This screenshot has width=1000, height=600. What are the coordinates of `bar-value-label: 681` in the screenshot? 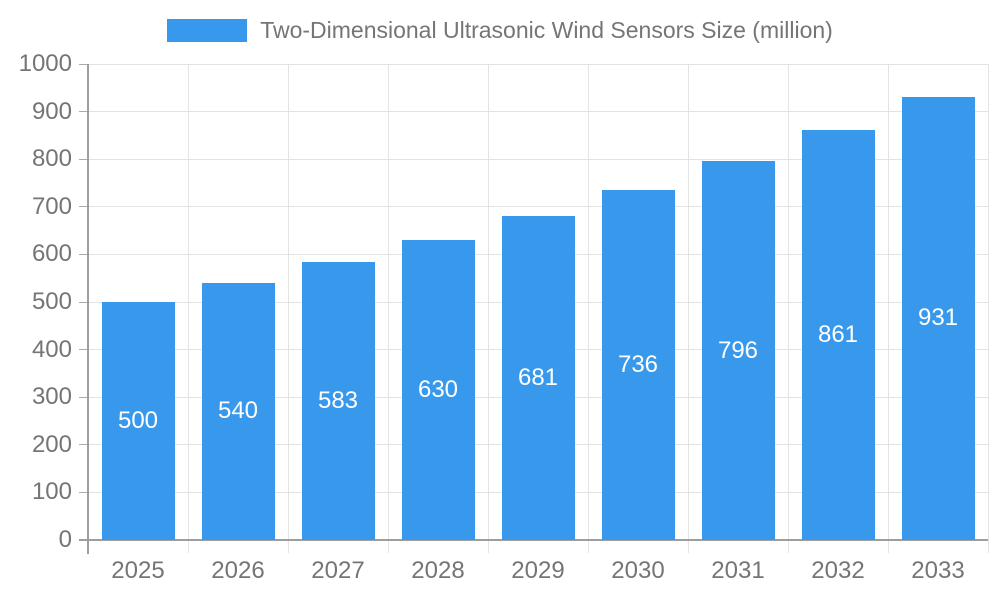 It's located at (538, 377).